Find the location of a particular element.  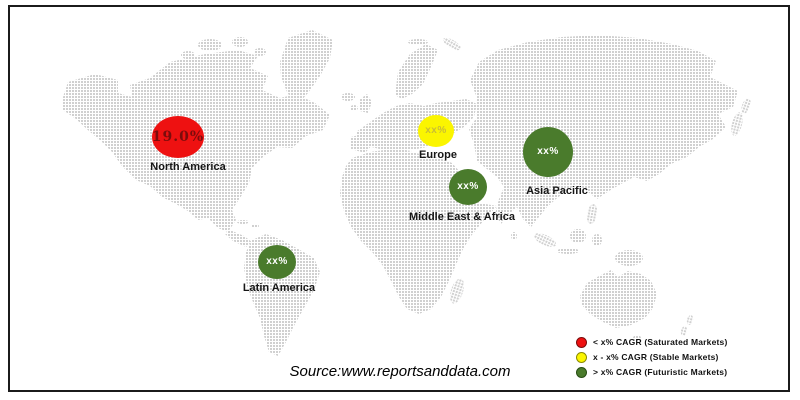

island-britain is located at coordinates (365, 103).